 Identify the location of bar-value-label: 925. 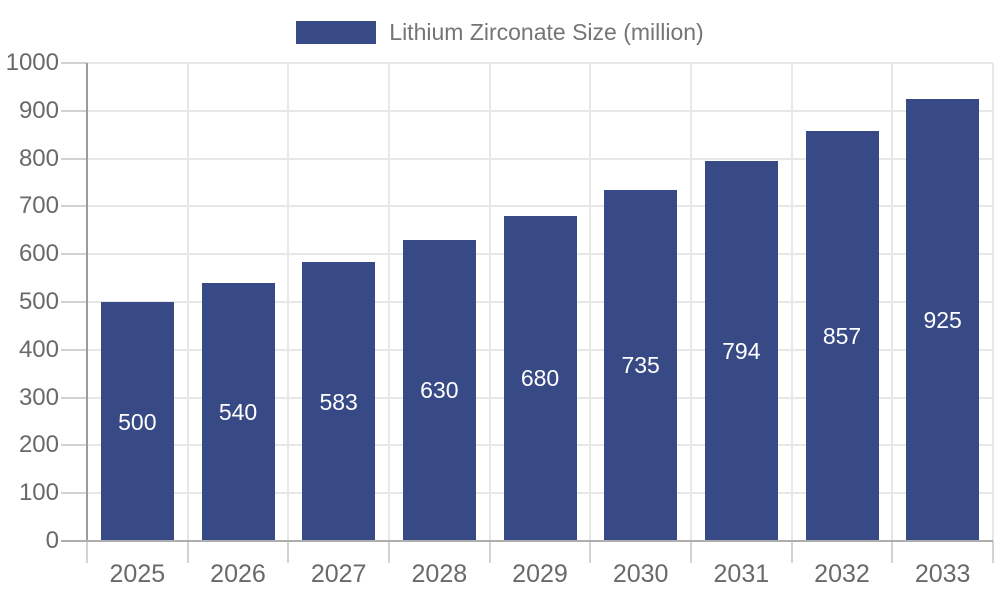
(942, 319).